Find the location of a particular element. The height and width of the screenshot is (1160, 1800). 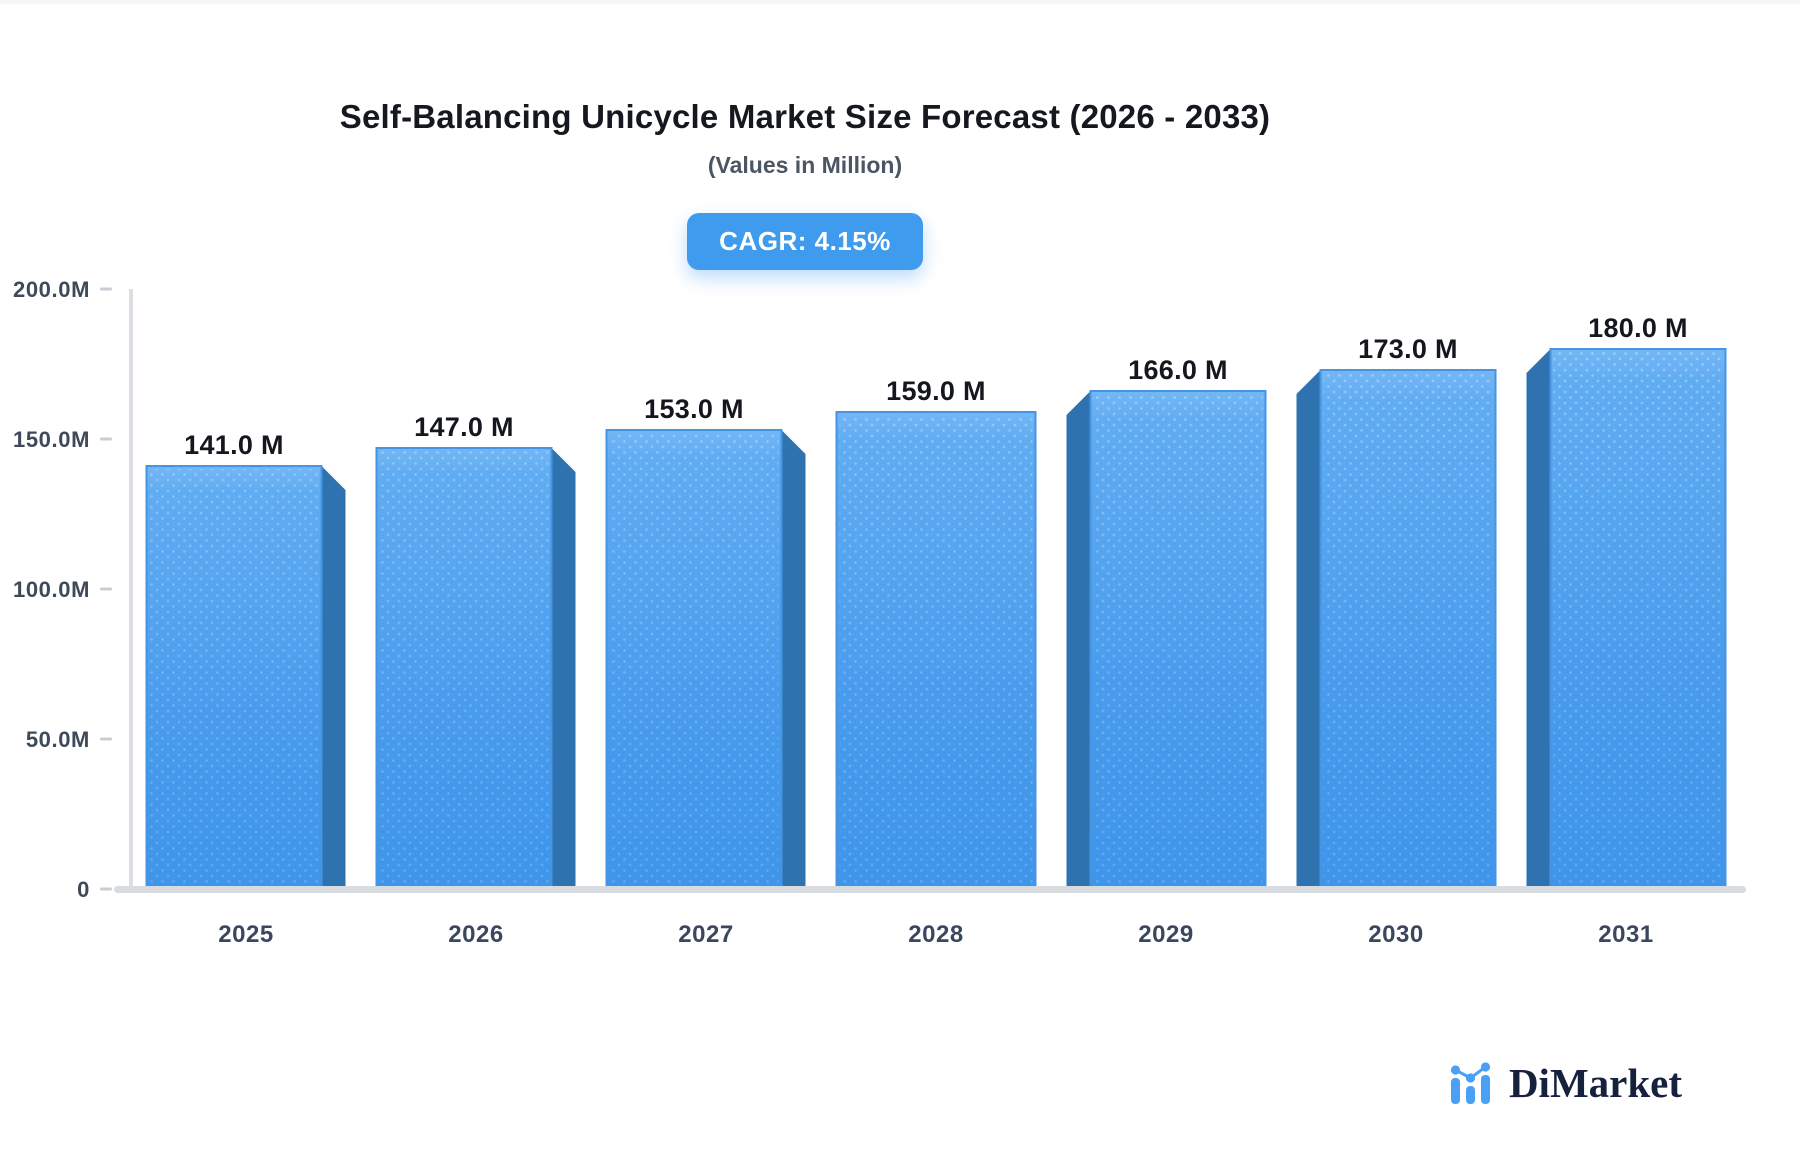

bar-2029: 166.0 M is located at coordinates (1166, 622).